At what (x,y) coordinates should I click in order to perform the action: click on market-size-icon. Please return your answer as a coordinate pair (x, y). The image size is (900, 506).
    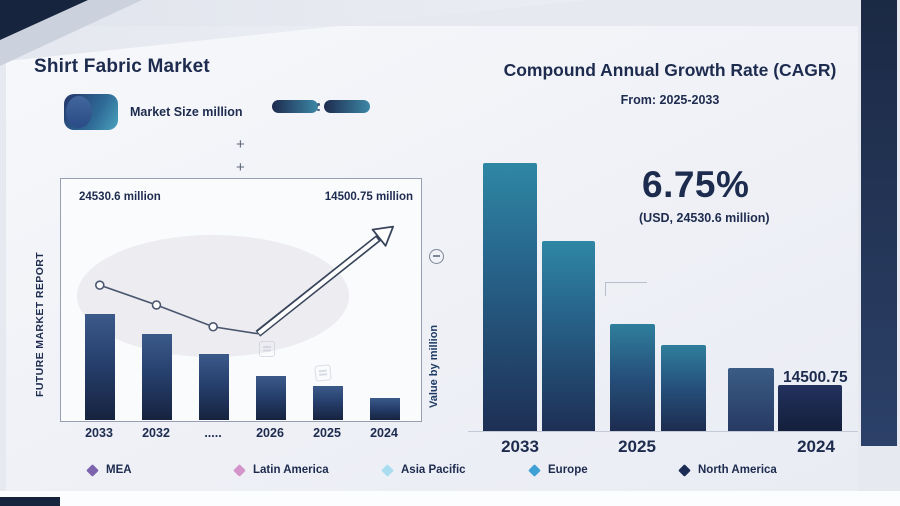
    Looking at the image, I should click on (91, 112).